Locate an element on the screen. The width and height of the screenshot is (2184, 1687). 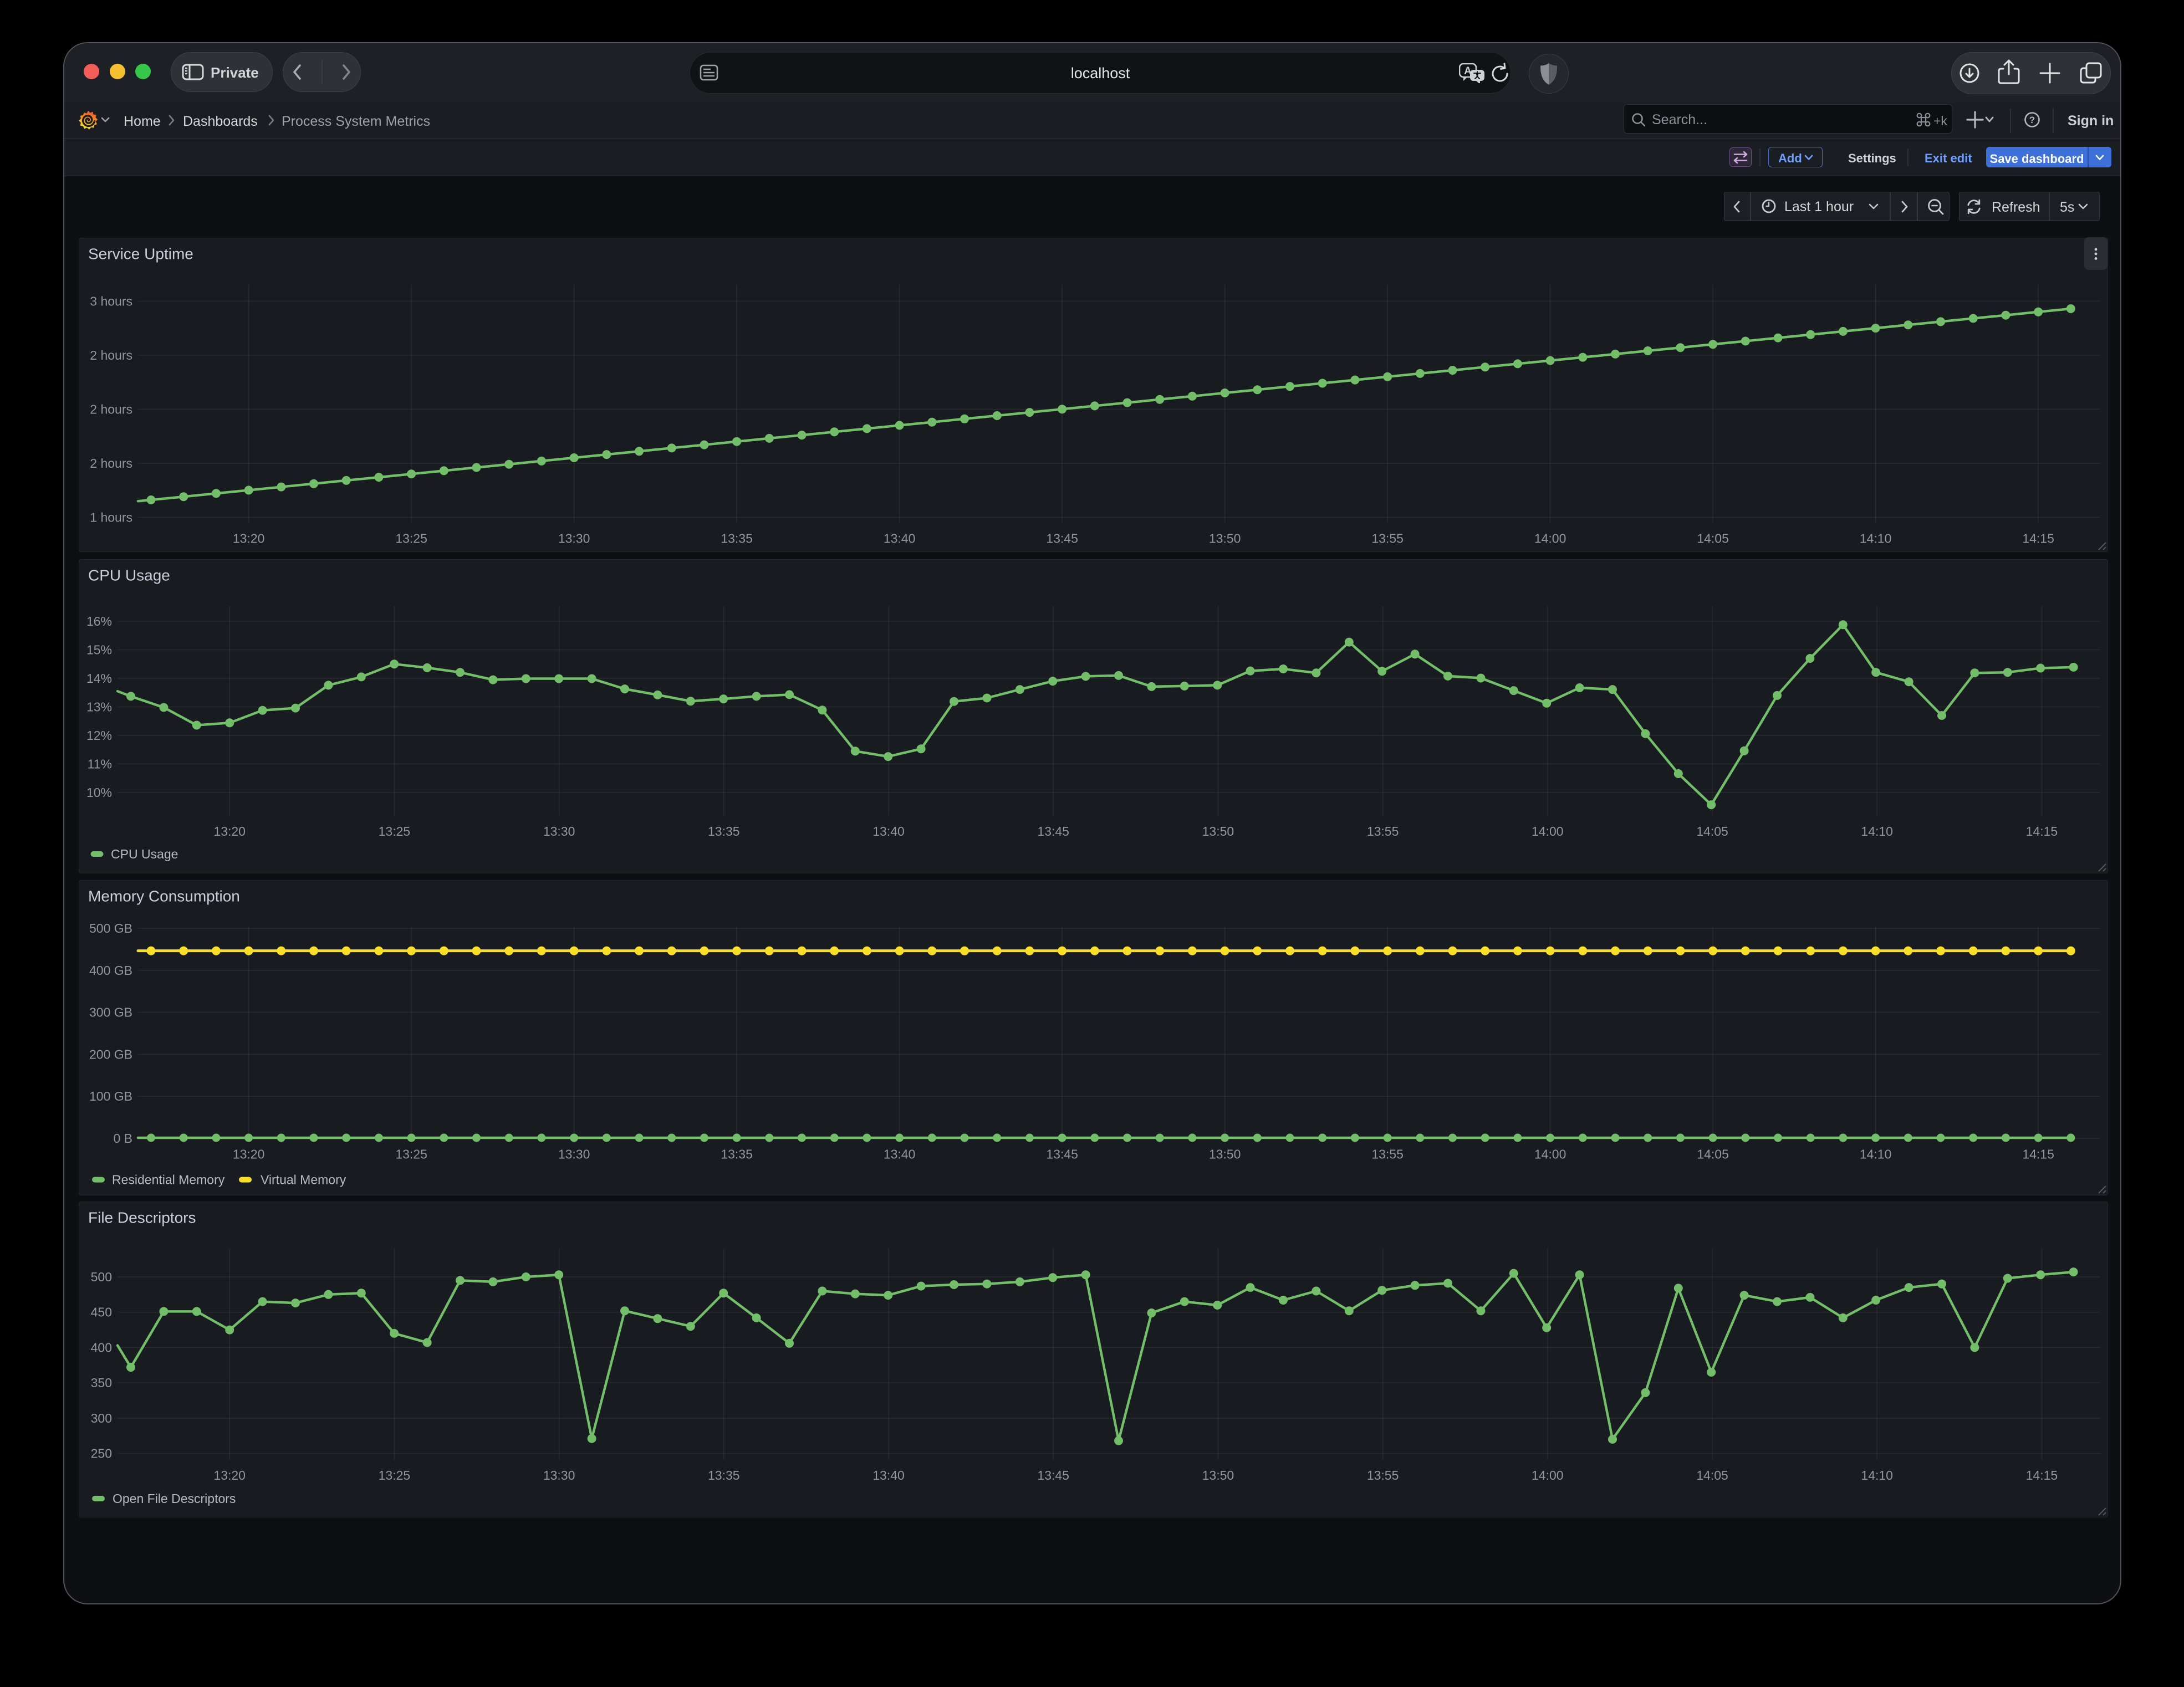
svg-text: 14% is located at coordinates (99, 678).